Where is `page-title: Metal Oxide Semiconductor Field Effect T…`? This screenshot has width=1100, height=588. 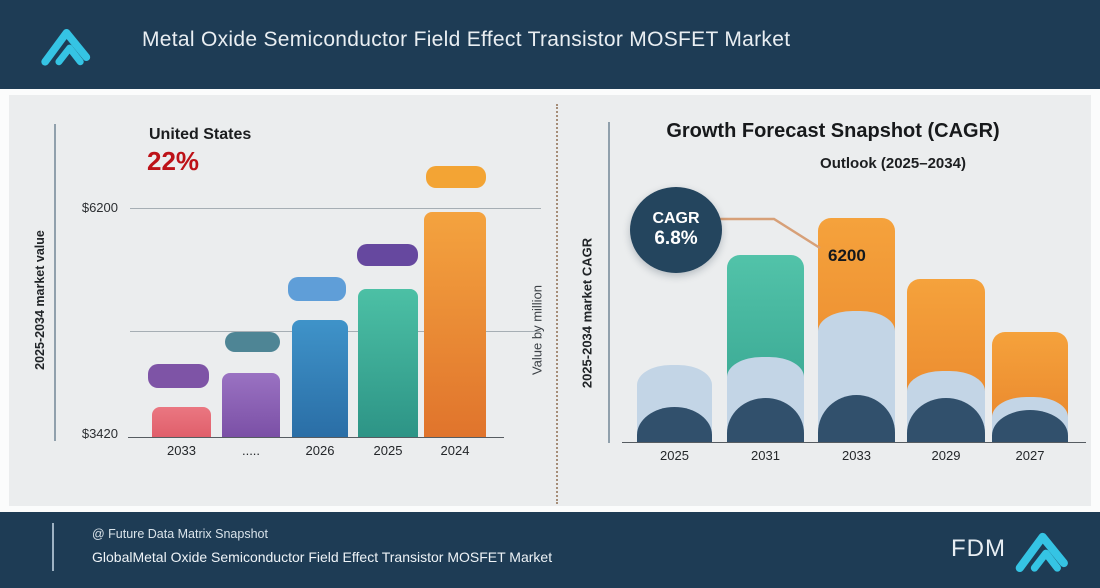
page-title: Metal Oxide Semiconductor Field Effect T… is located at coordinates (466, 39).